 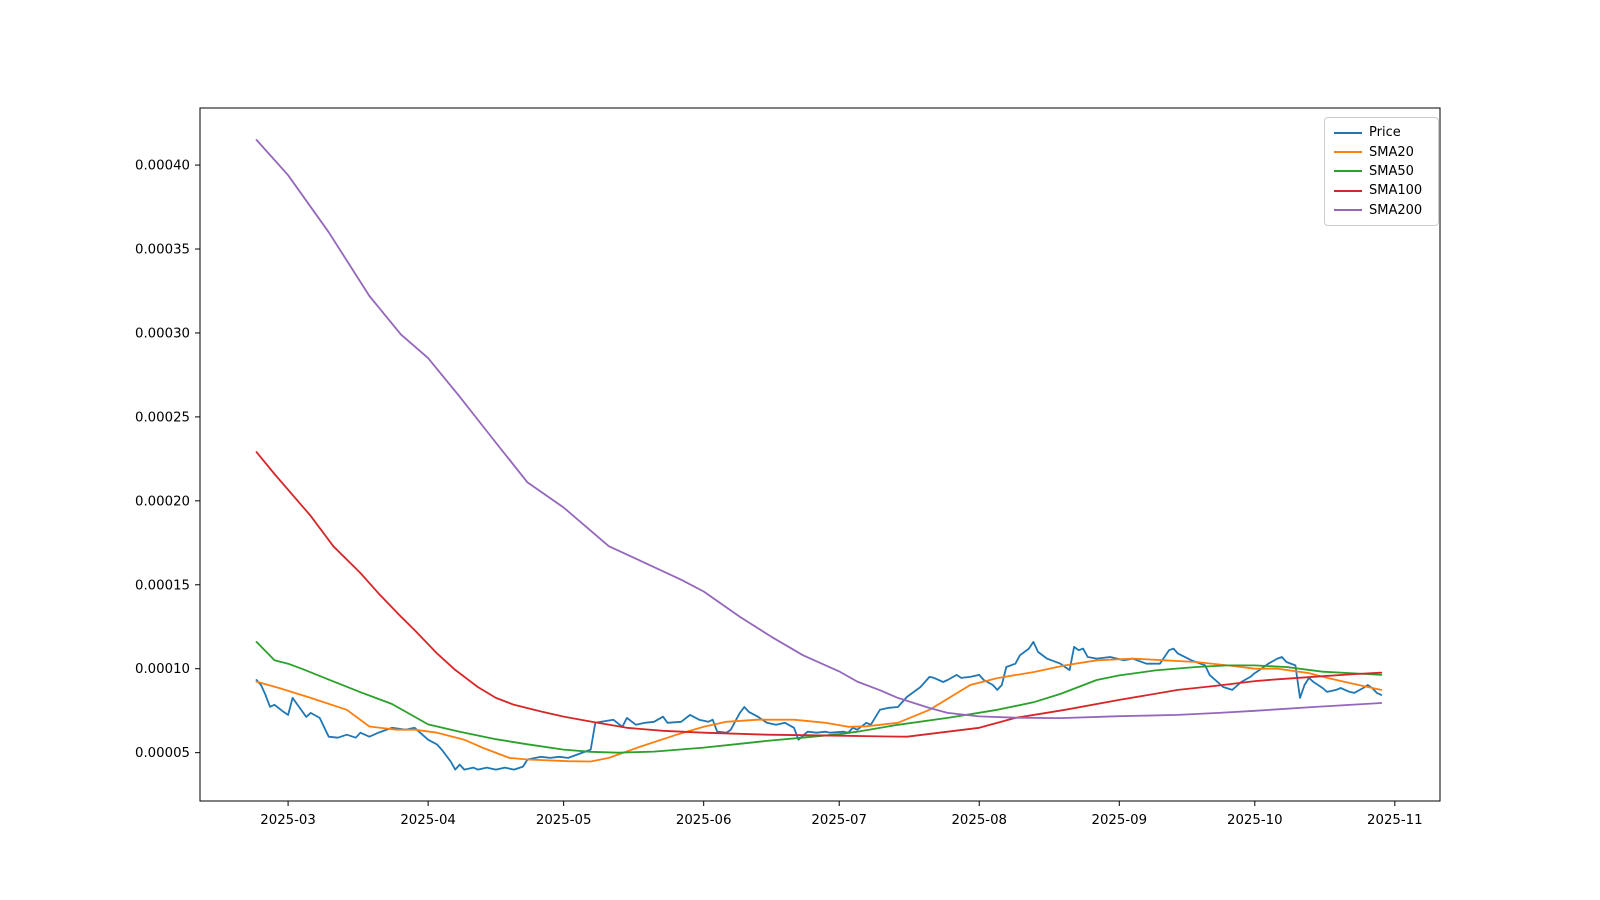 I want to click on legend-label: Price, so click(x=1385, y=133).